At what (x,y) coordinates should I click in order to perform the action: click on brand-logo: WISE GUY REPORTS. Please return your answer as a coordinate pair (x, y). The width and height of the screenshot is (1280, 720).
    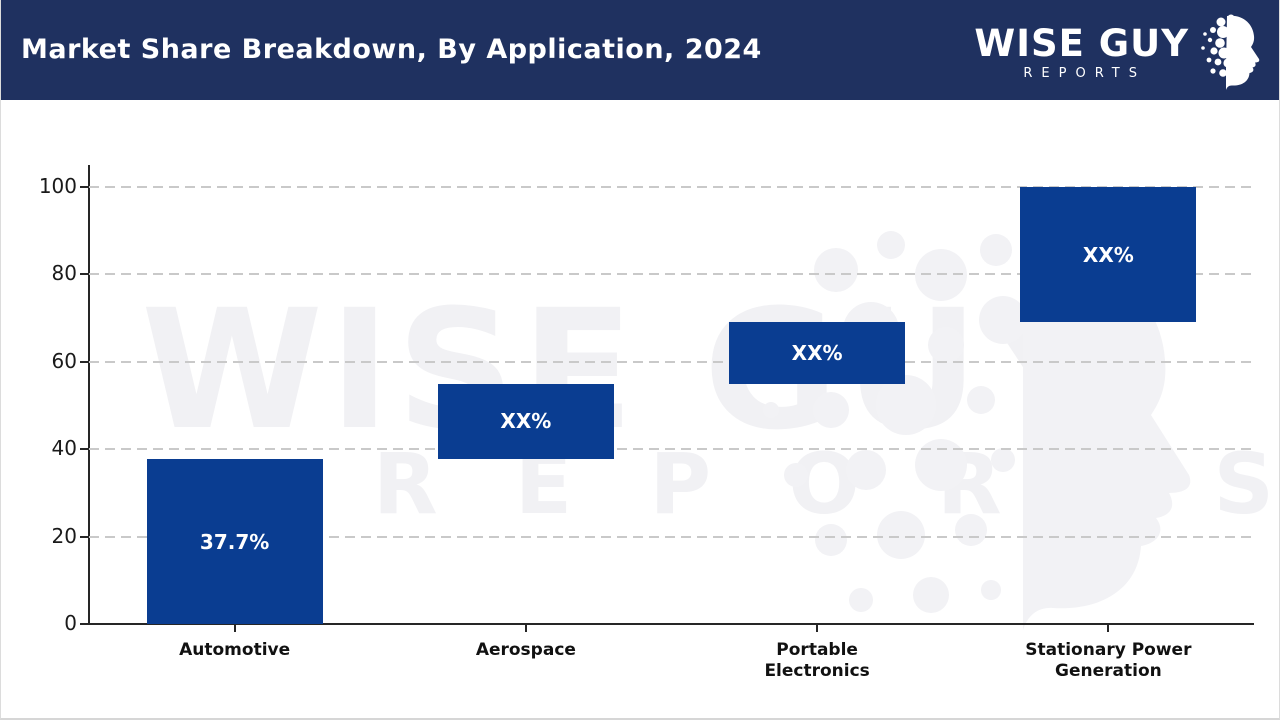
    Looking at the image, I should click on (1120, 52).